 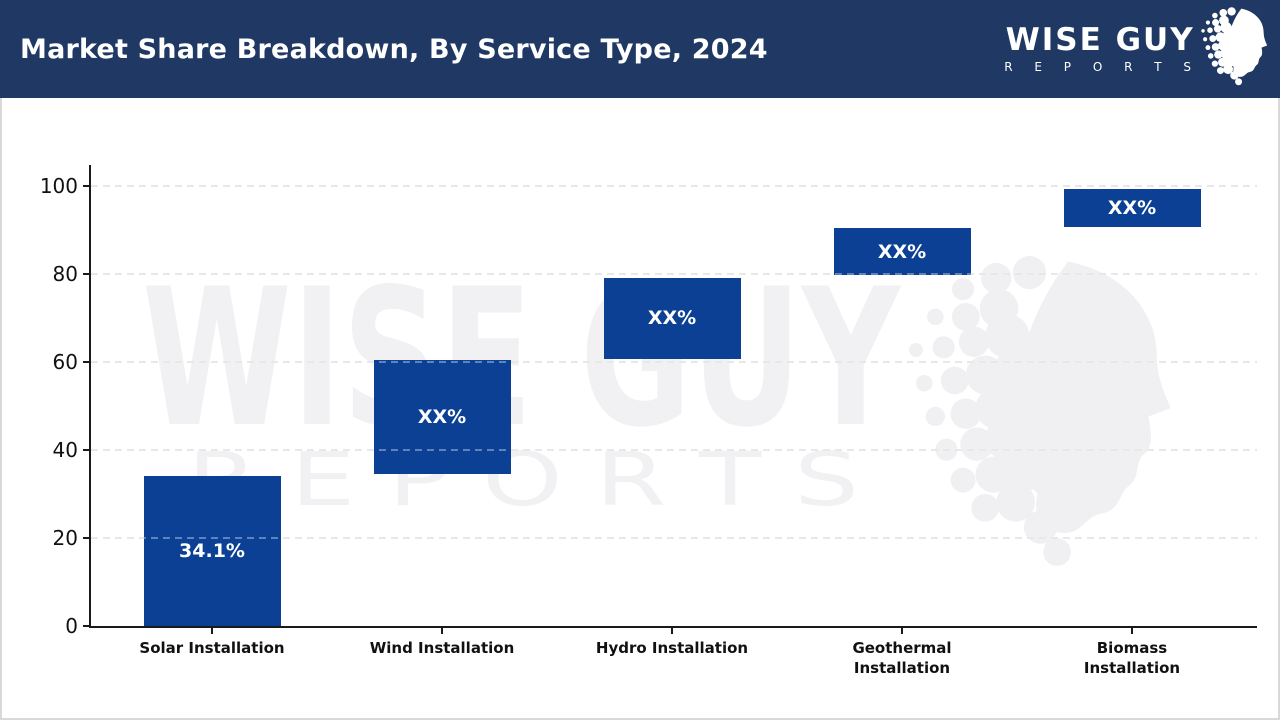 I want to click on y-tick-label: 60, so click(x=65, y=362).